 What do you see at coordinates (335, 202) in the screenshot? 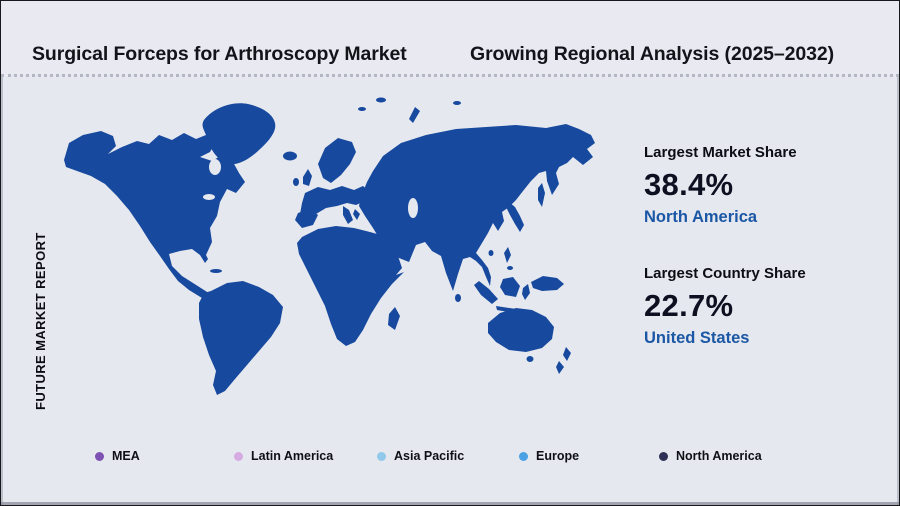
I see `europe` at bounding box center [335, 202].